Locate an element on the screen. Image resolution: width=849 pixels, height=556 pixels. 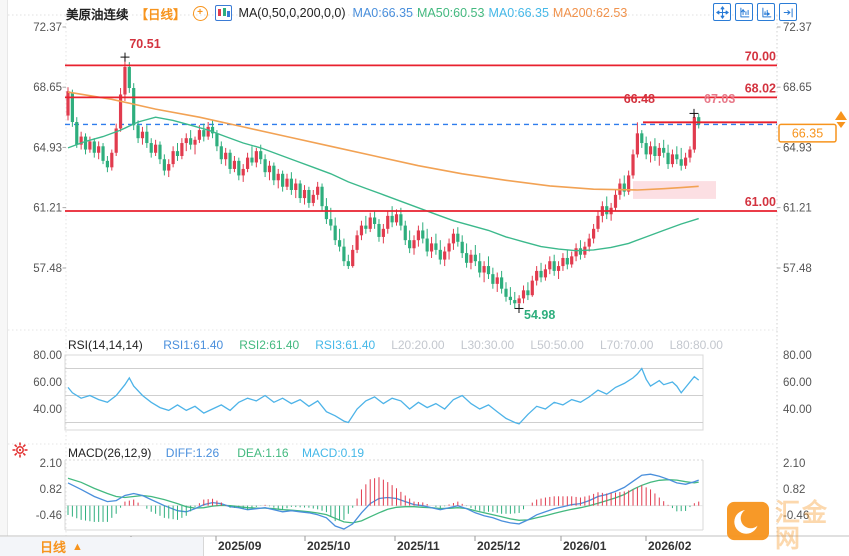
rsi-header-item-0: RSI(14,14,14) is located at coordinates (105, 345).